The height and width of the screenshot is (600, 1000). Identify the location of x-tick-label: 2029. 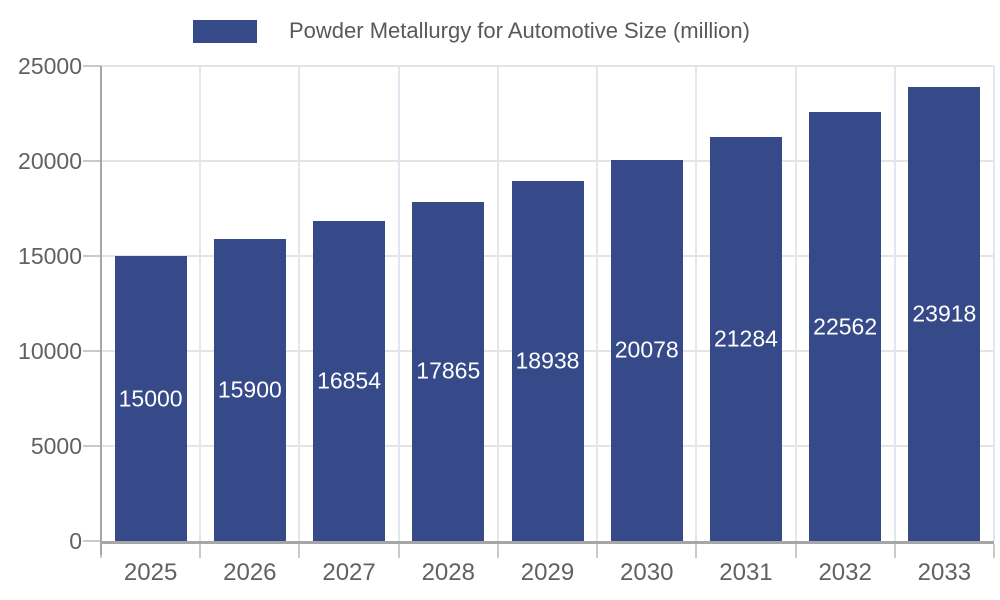
(547, 572).